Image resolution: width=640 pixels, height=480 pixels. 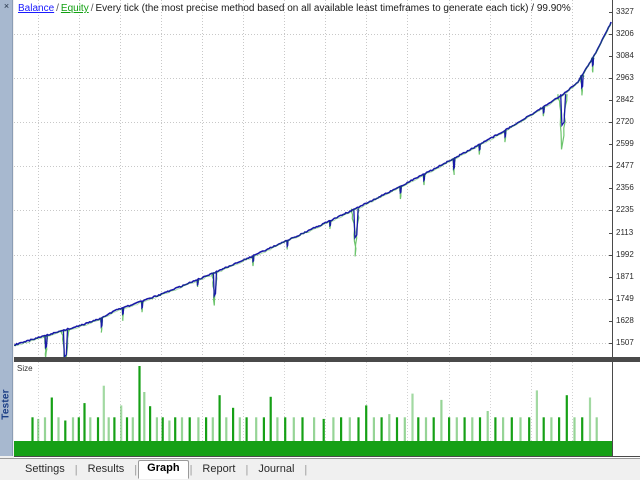 I want to click on legend-equity-link: Equity, so click(x=74, y=8).